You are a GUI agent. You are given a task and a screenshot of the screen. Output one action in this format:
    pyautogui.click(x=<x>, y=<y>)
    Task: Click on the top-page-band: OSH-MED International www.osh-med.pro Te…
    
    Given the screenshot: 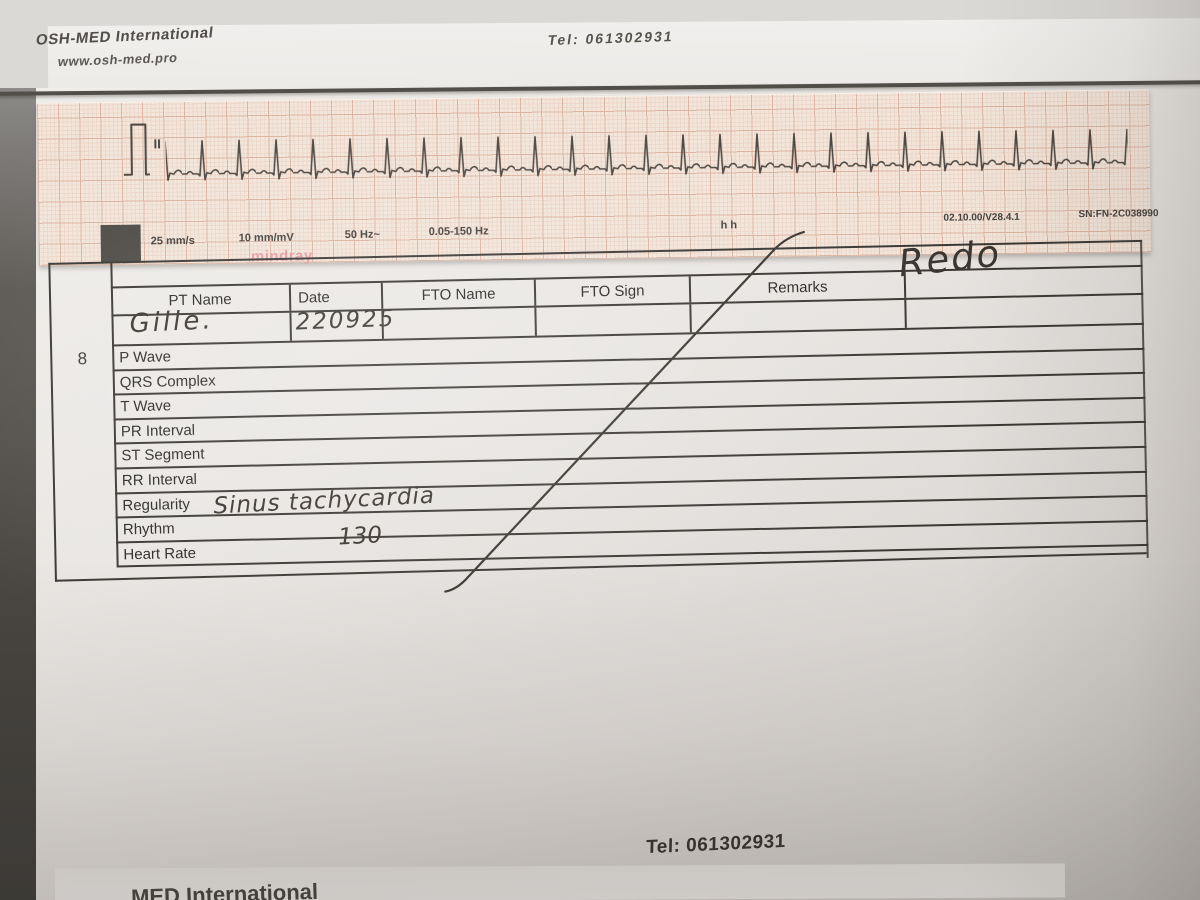 What is the action you would take?
    pyautogui.click(x=600, y=48)
    